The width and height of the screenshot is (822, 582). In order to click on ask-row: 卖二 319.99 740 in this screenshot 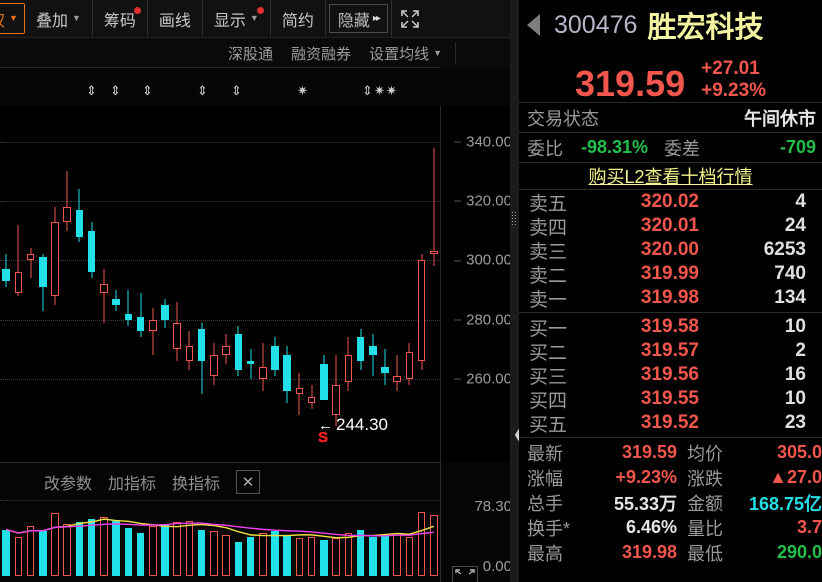, I will do `click(670, 274)`.